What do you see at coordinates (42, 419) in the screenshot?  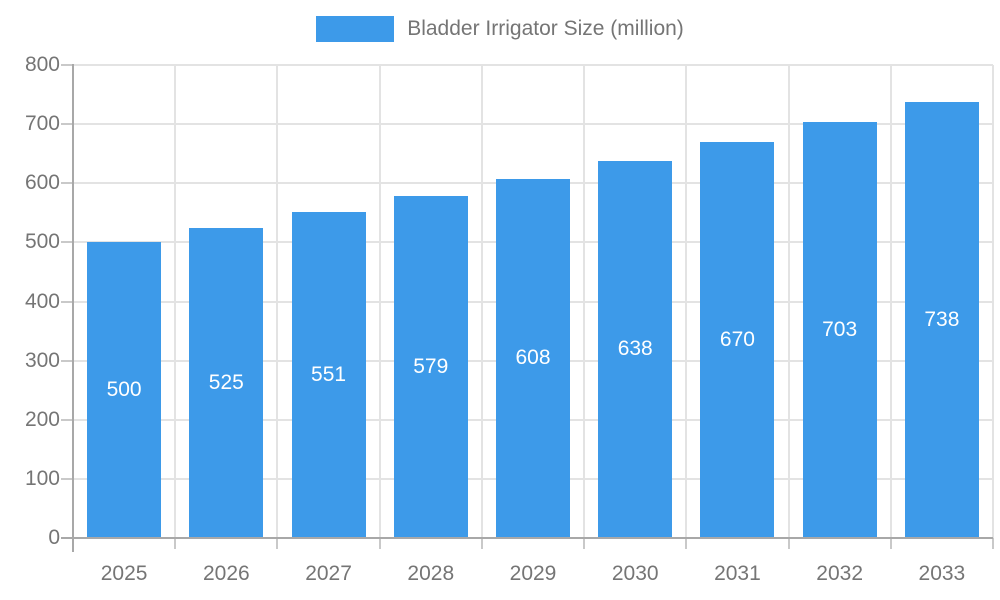 I see `y-tick-label: 200` at bounding box center [42, 419].